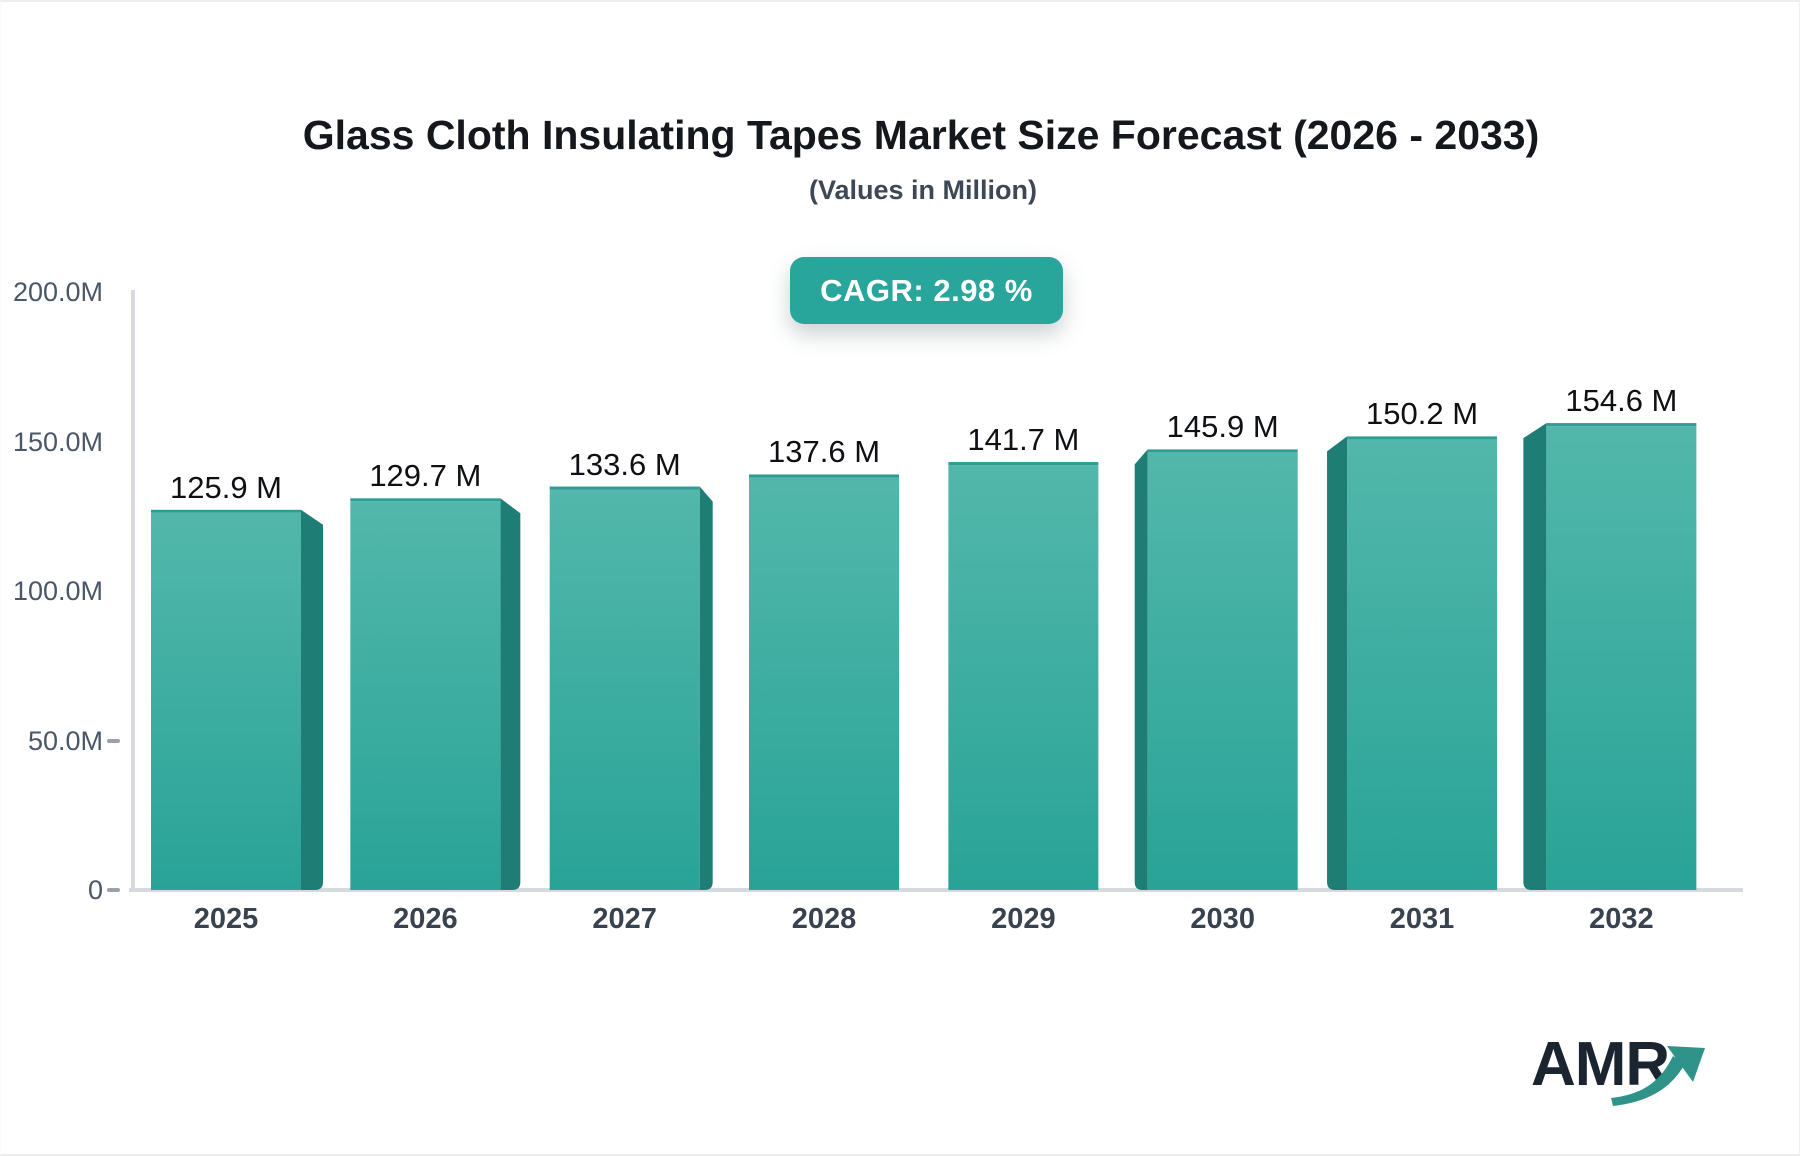 The image size is (1800, 1156). I want to click on bar-2025, so click(237, 699).